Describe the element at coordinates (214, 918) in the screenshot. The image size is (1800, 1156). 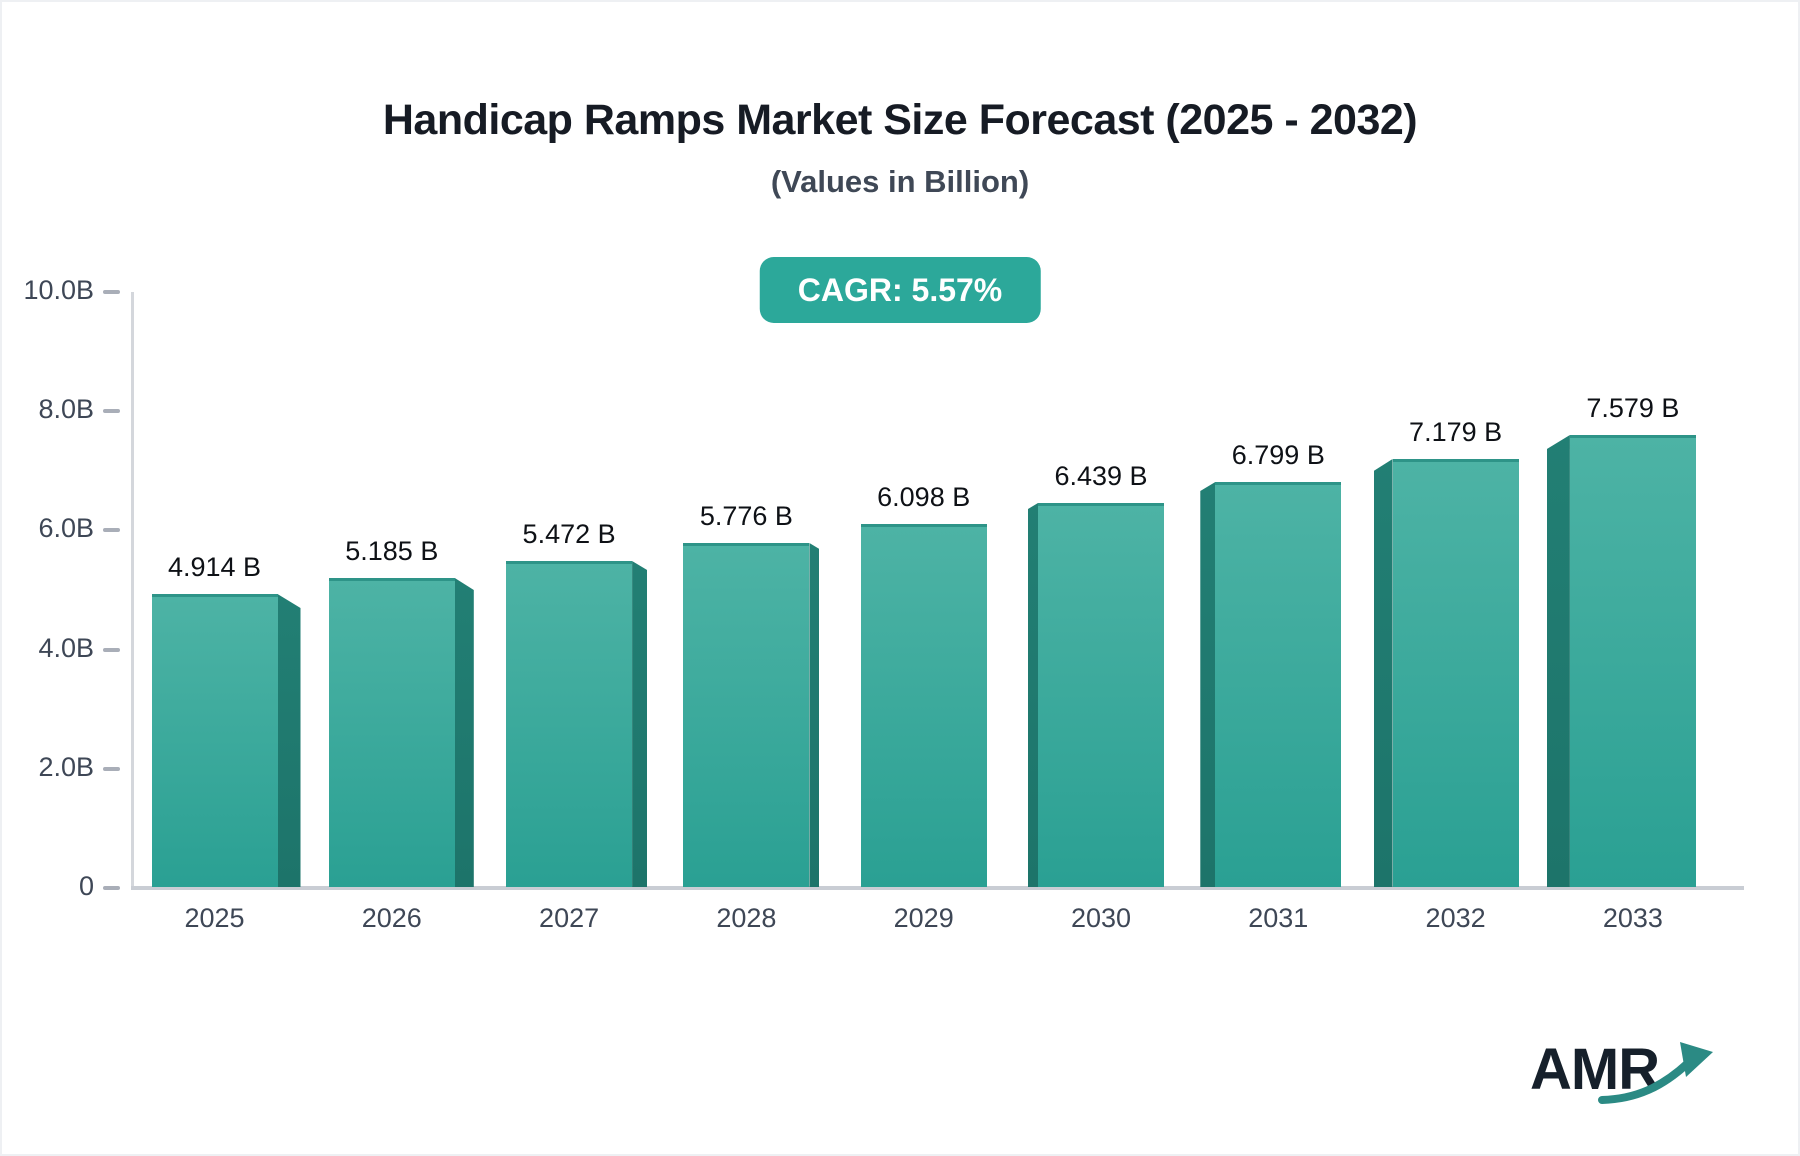
I see `x-tick-label: 2025` at that location.